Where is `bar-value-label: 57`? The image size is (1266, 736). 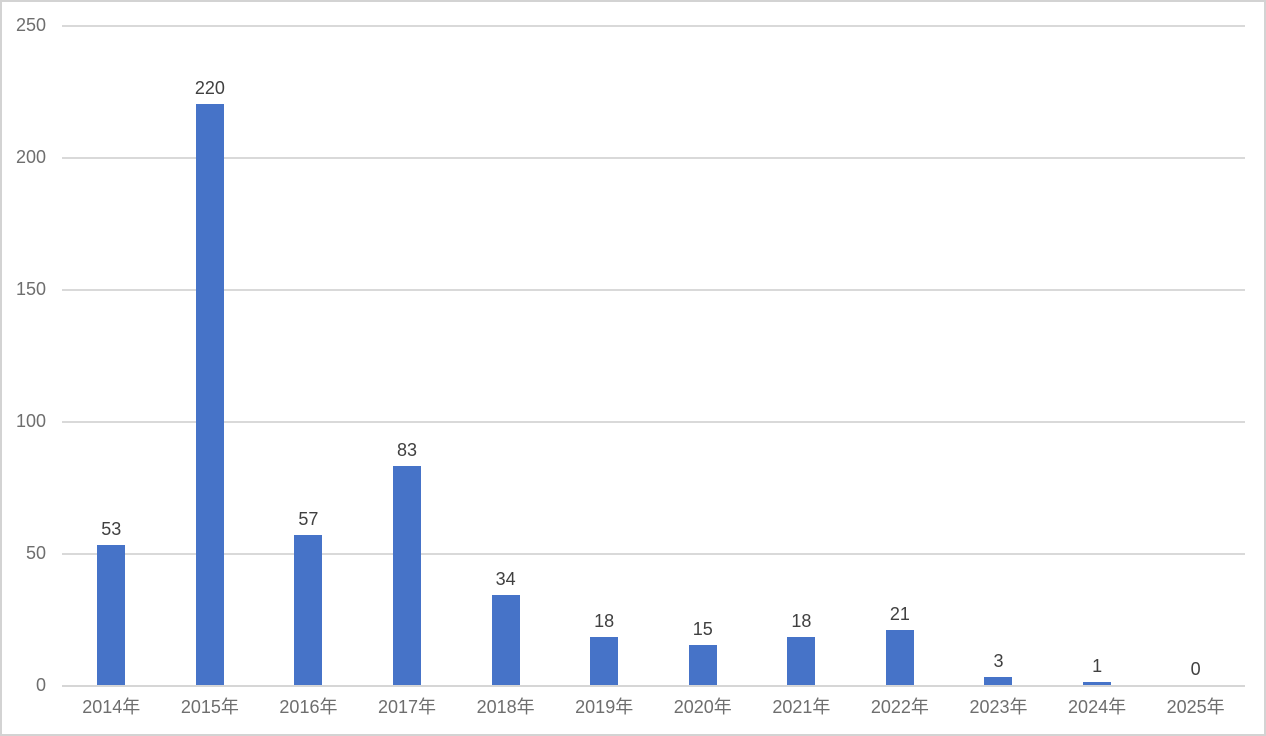
bar-value-label: 57 is located at coordinates (308, 518).